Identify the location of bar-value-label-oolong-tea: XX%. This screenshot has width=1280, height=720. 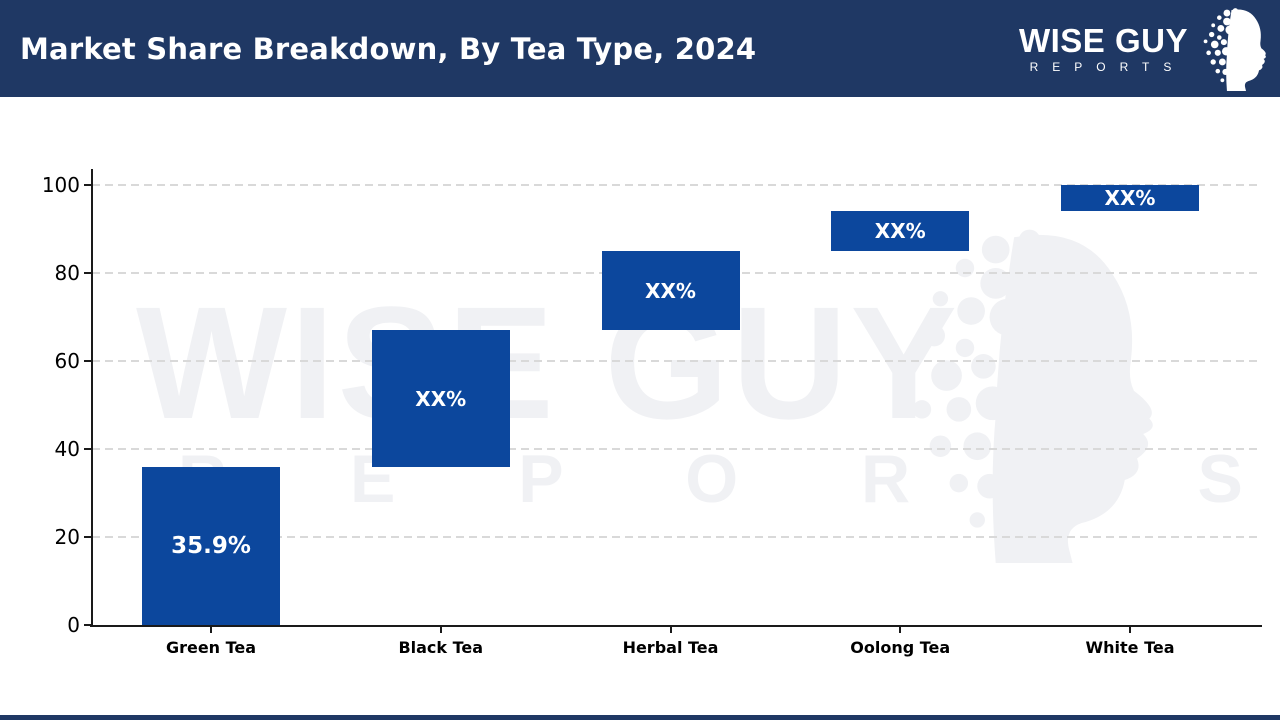
(900, 231).